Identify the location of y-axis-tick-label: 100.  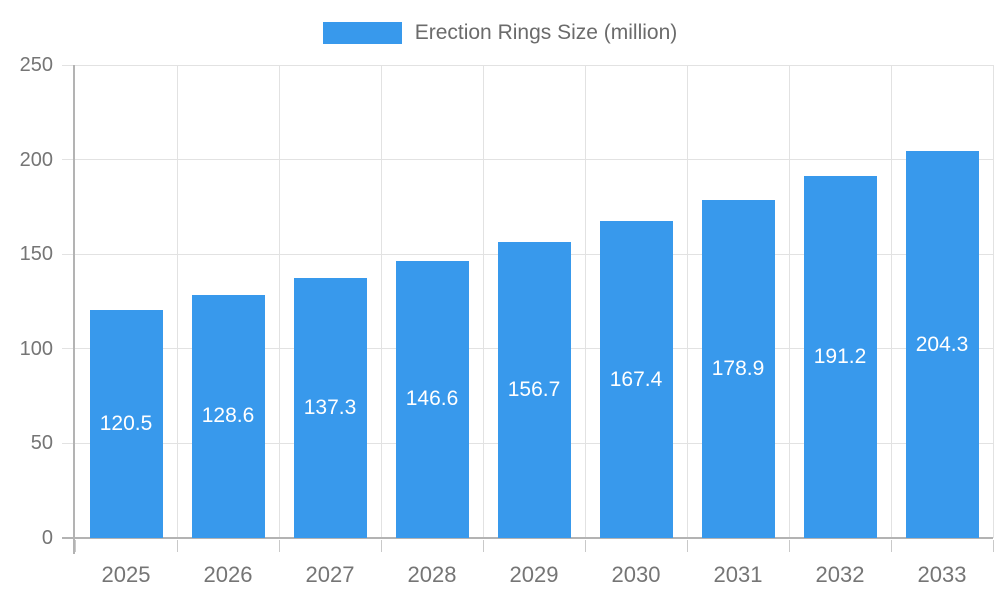
(36, 348).